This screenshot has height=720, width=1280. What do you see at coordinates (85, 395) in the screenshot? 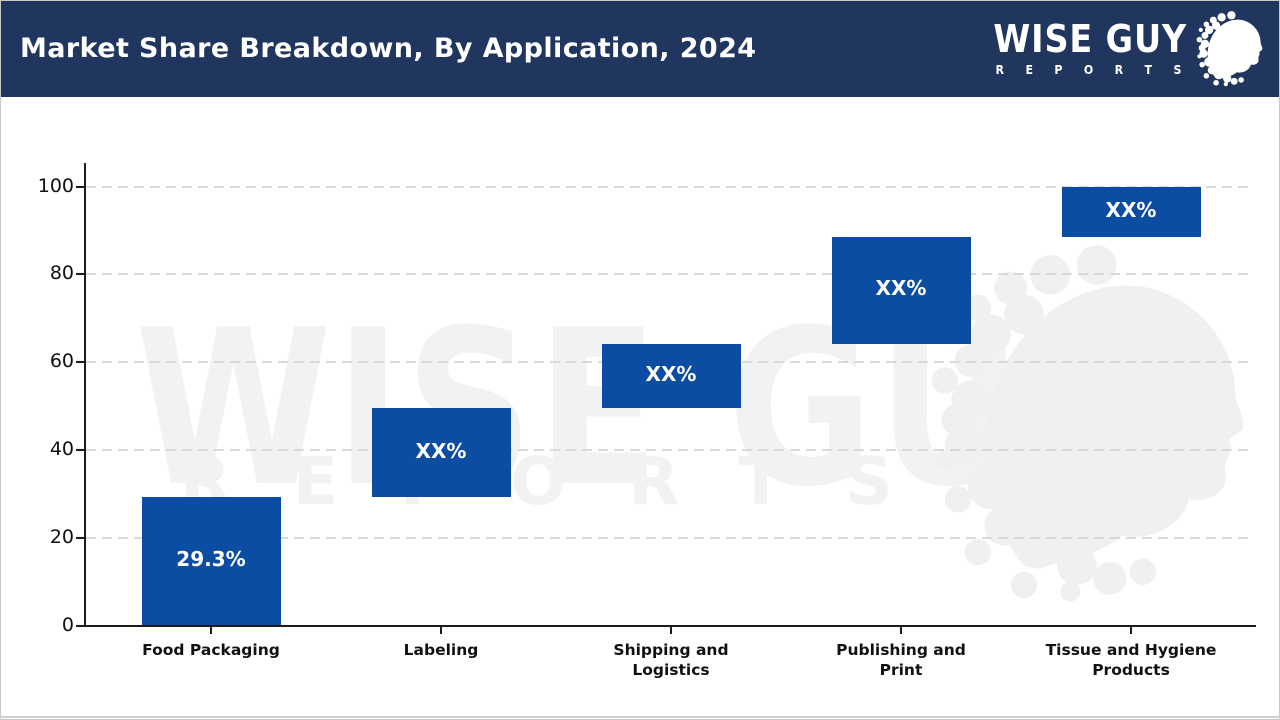
I see `y-axis-spine` at bounding box center [85, 395].